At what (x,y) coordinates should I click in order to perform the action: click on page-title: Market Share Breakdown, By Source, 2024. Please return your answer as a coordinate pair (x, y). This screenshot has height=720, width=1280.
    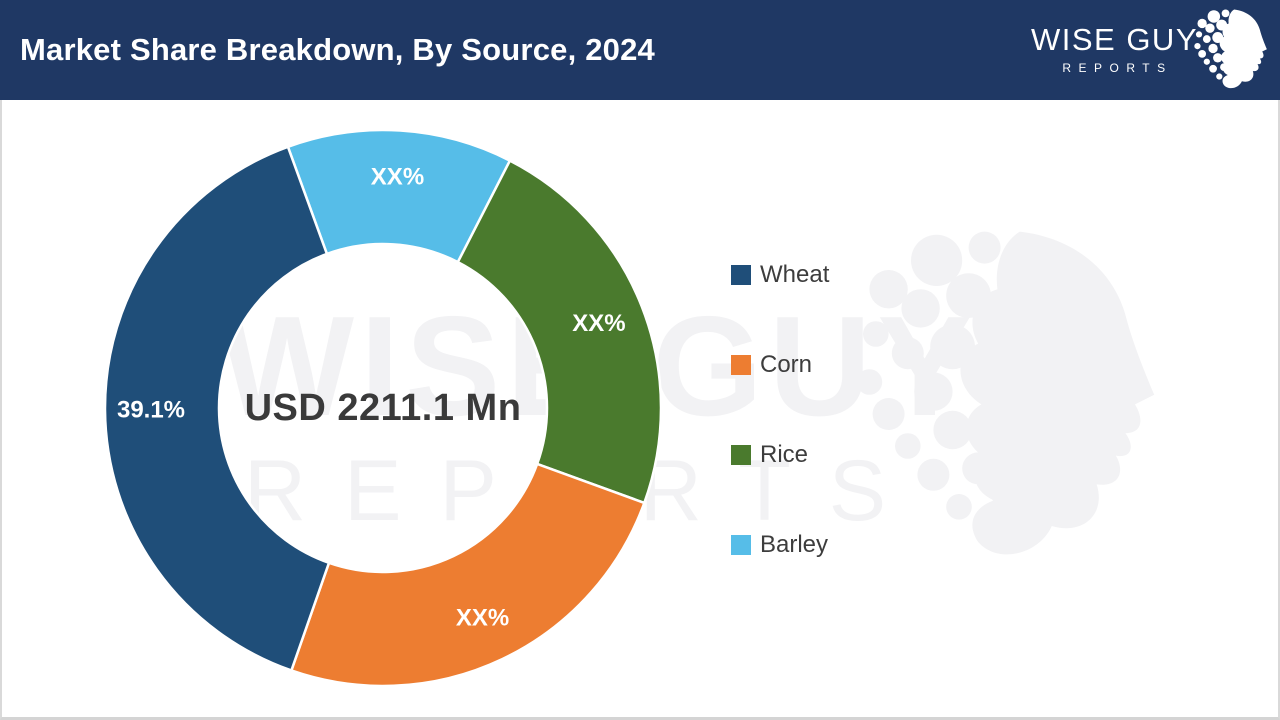
    Looking at the image, I should click on (337, 49).